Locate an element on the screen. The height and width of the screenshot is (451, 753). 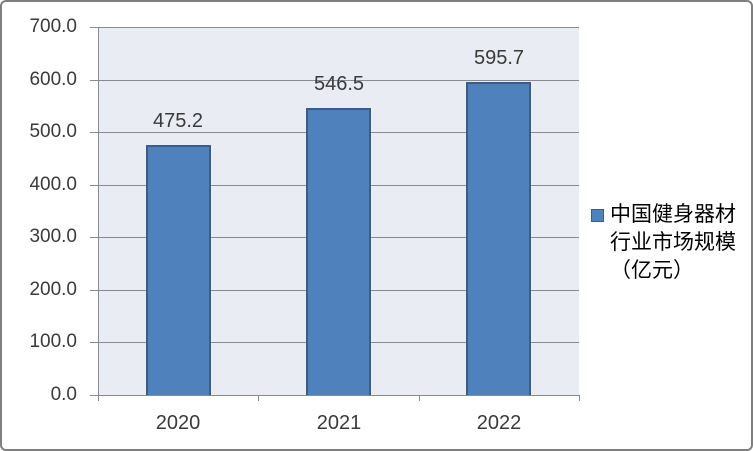
y-axis-tick-label: 300.0 is located at coordinates (53, 236).